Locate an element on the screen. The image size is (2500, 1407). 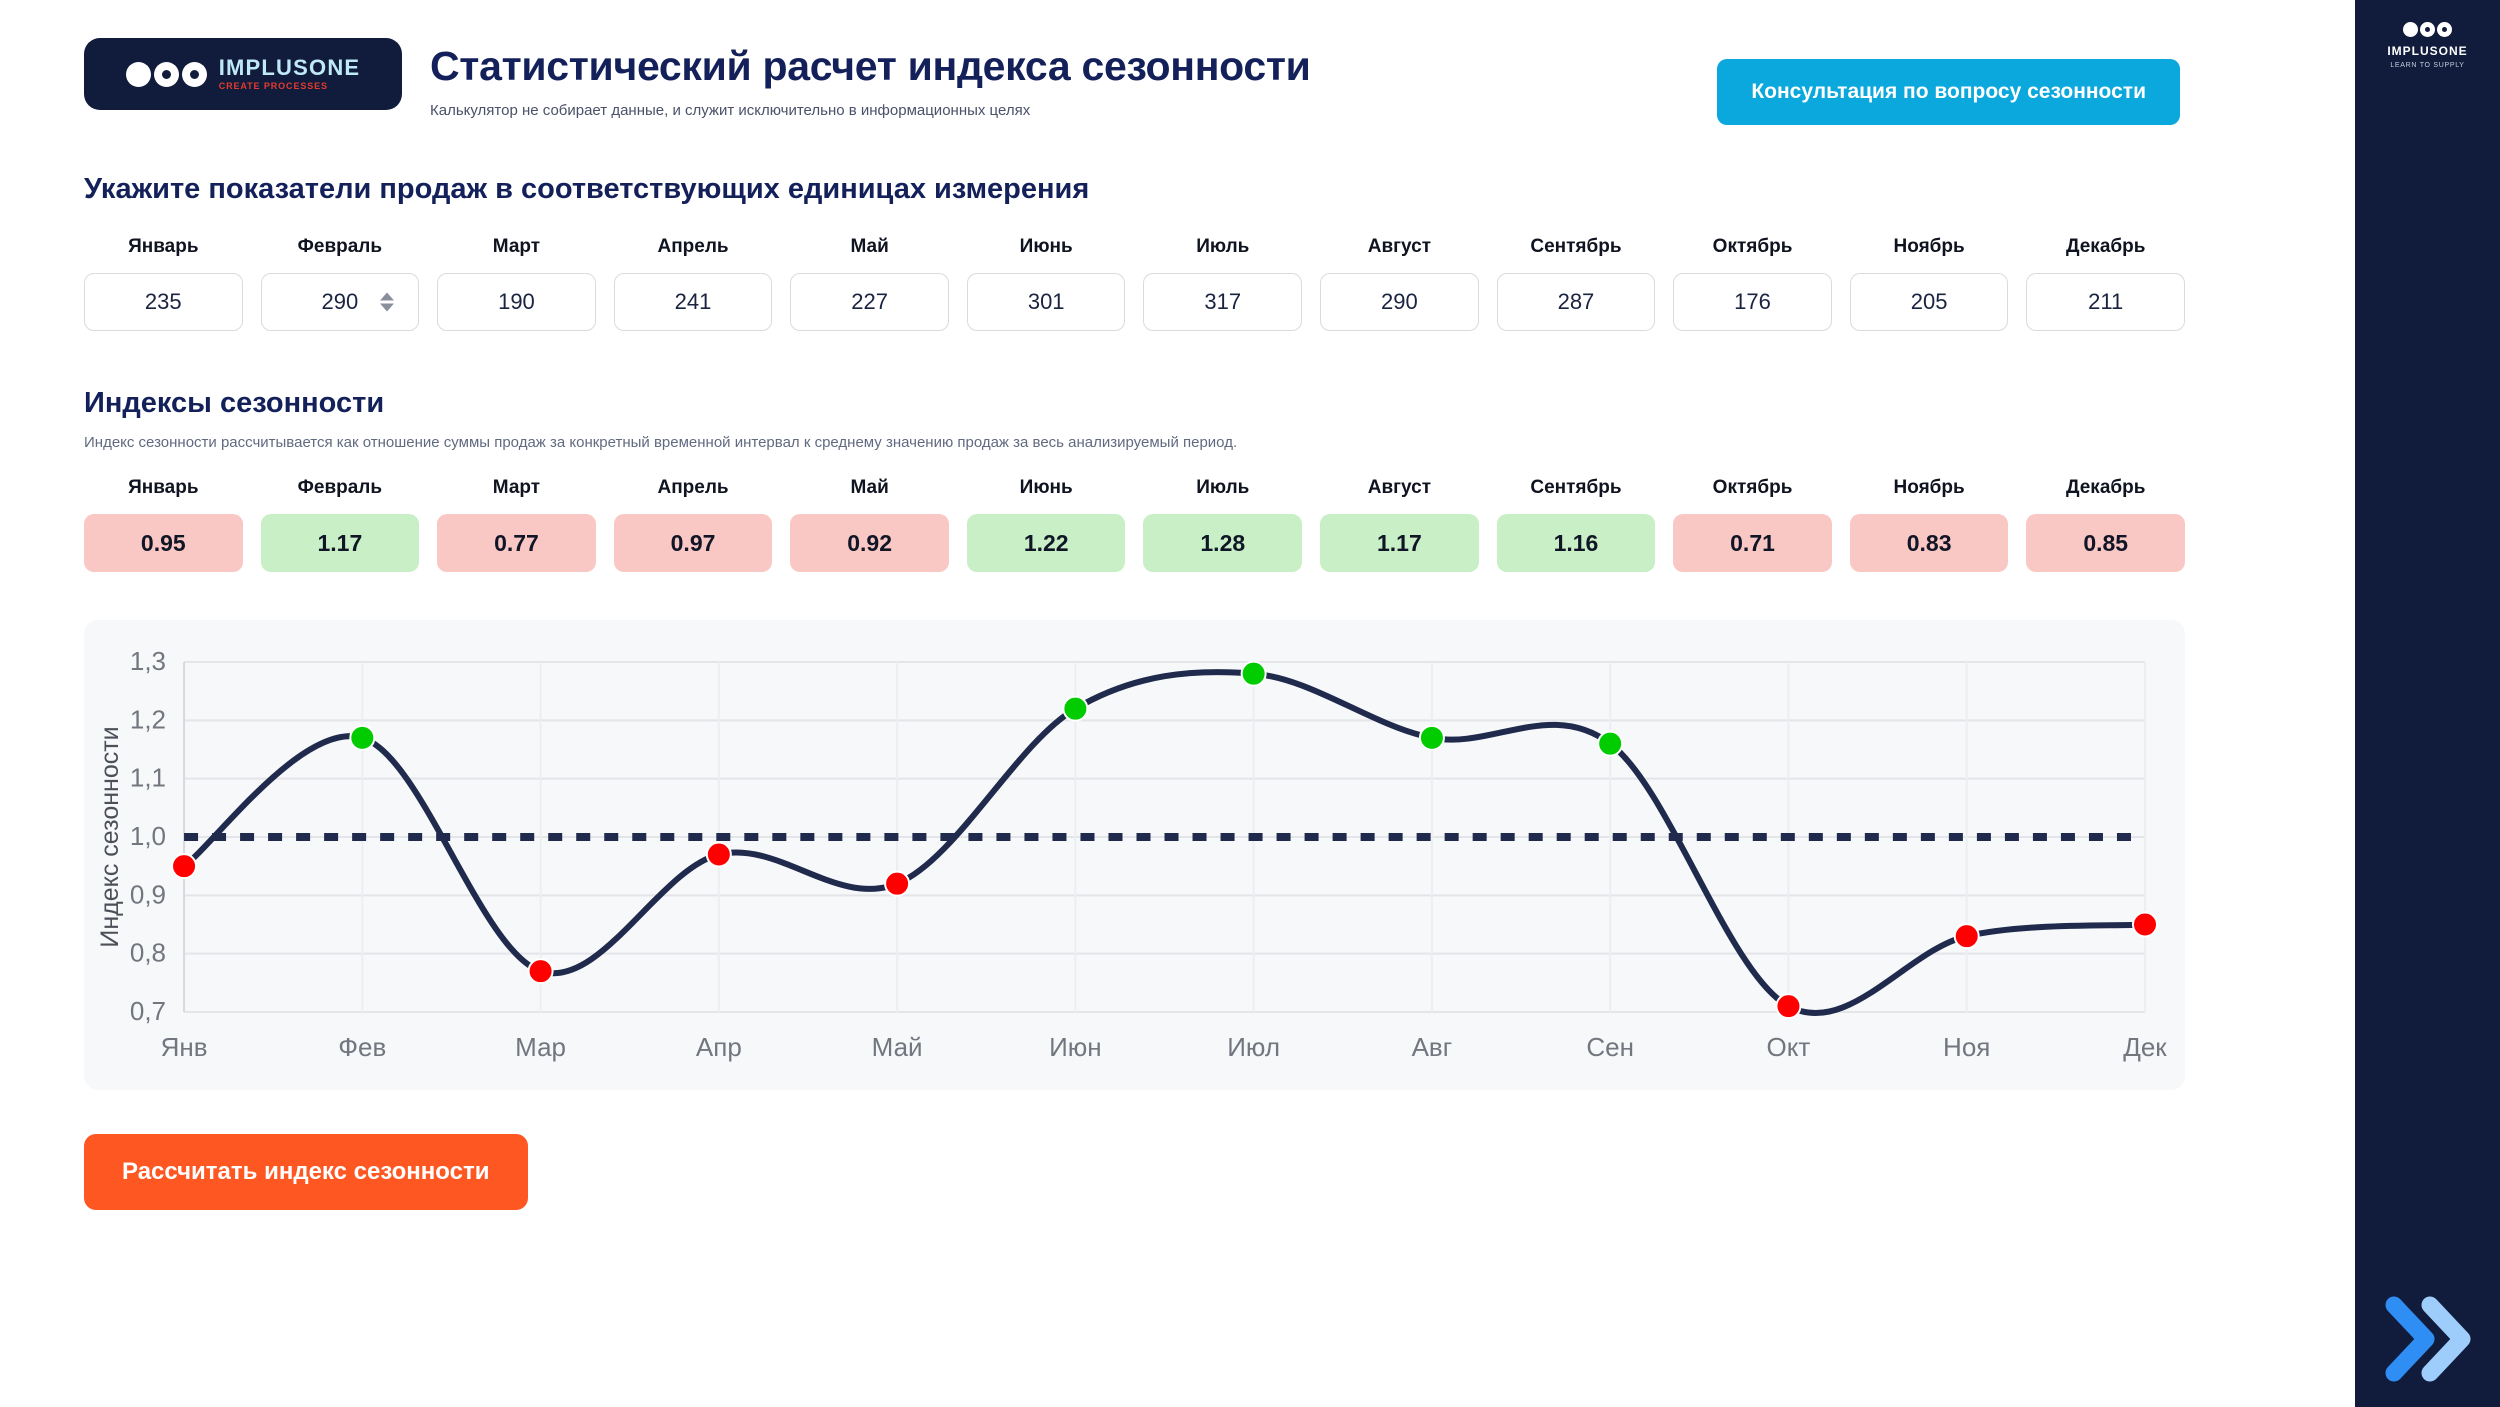
consultation-button: Консультация по вопросу сезонности is located at coordinates (1948, 92).